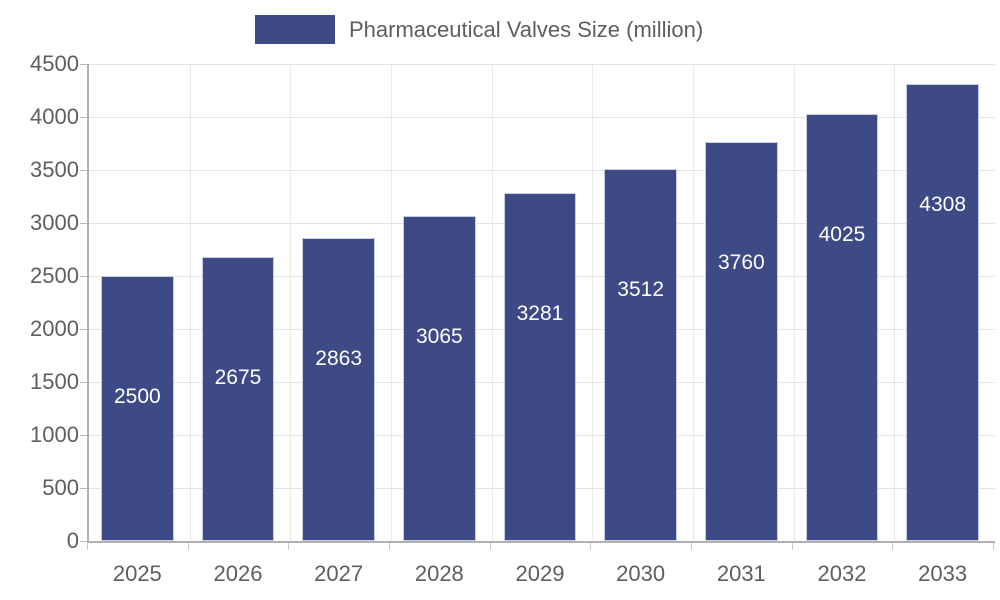 This screenshot has height=600, width=1000. What do you see at coordinates (137, 396) in the screenshot?
I see `bar-value-label: 2500` at bounding box center [137, 396].